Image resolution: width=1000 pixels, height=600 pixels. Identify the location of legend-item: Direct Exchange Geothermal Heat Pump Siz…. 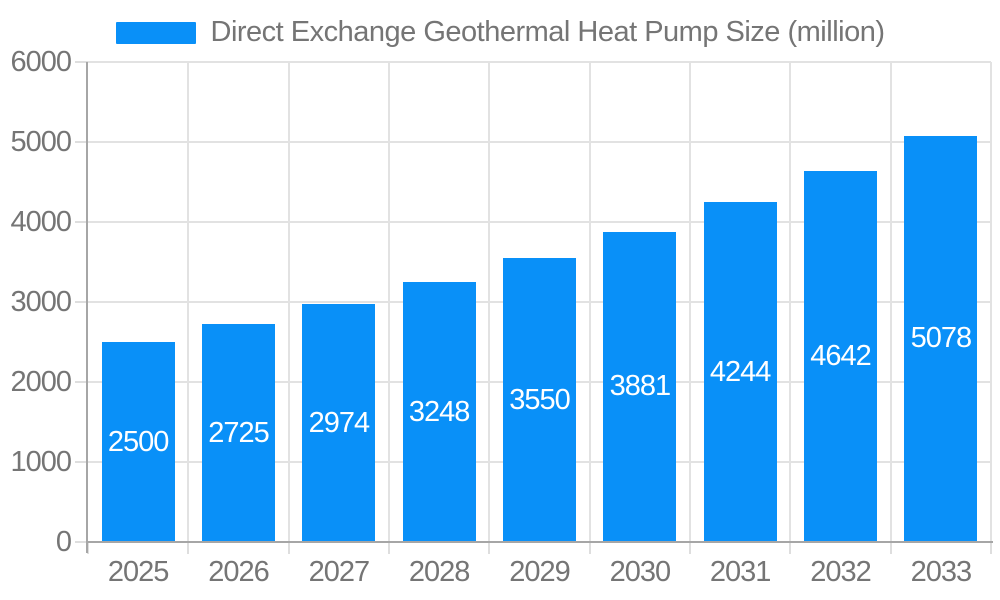
(500, 32).